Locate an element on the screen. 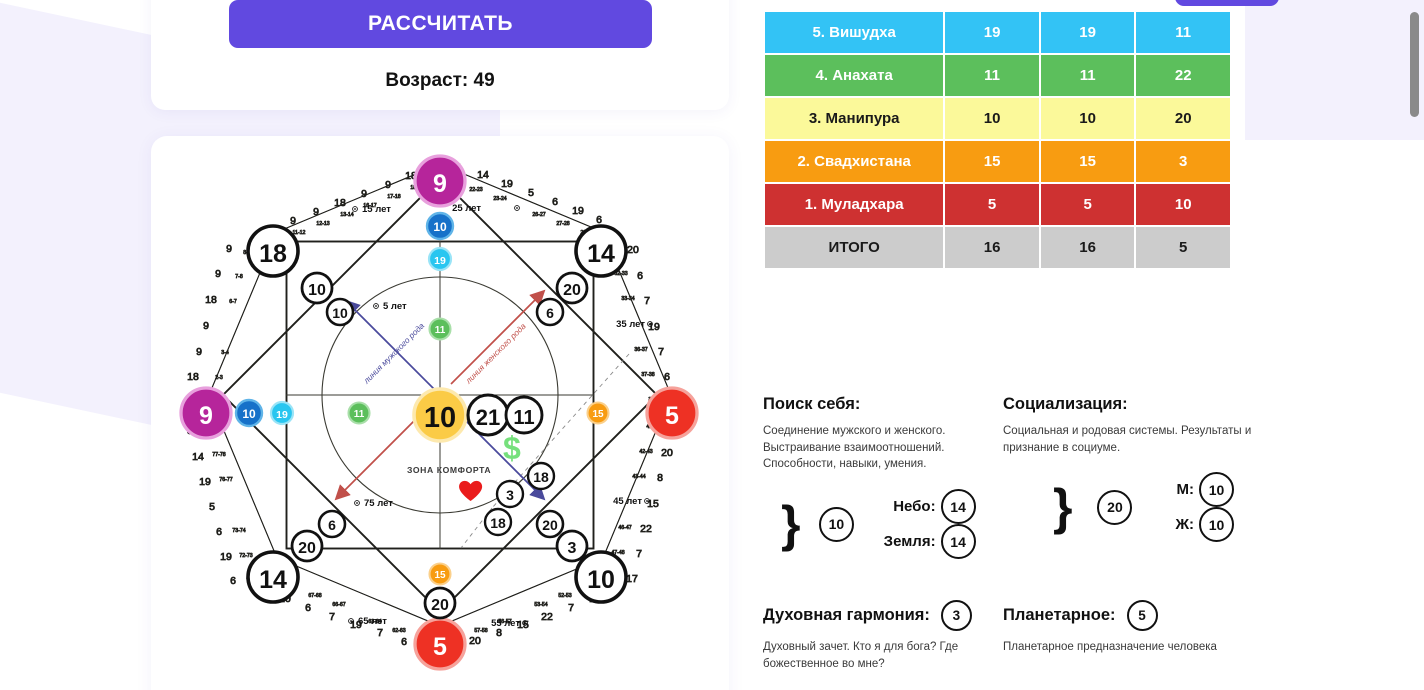 The height and width of the screenshot is (690, 1424). svg-text: 36-37 is located at coordinates (640, 350).